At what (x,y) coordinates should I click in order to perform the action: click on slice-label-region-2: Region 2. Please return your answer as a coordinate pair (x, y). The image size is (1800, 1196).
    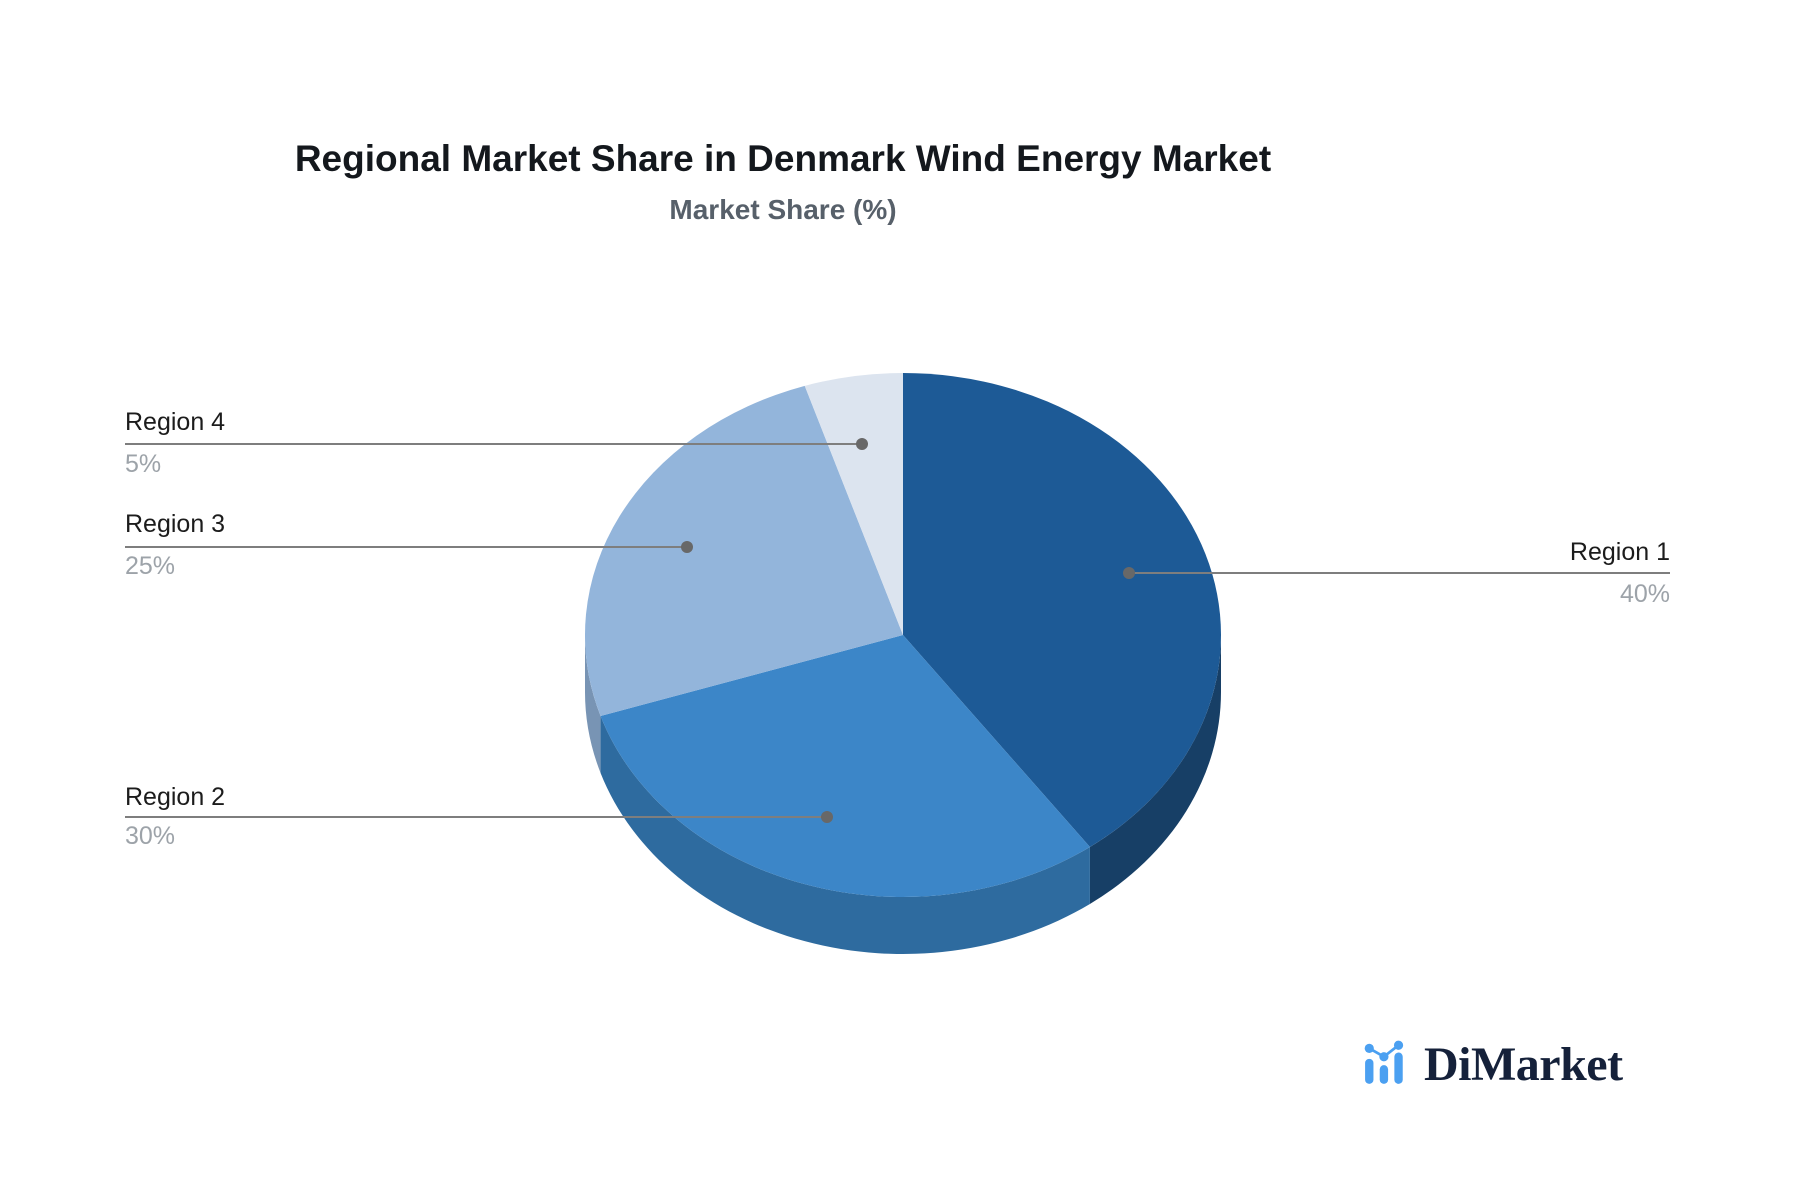
    Looking at the image, I should click on (175, 797).